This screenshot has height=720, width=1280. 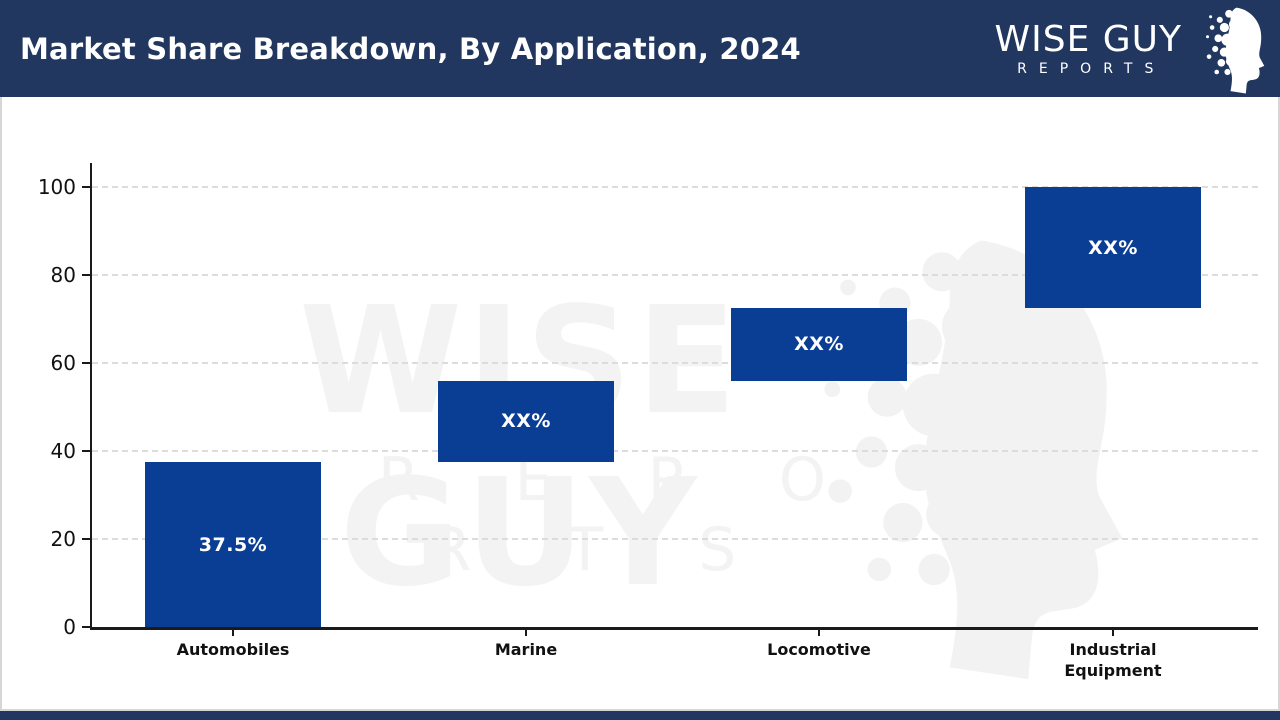 What do you see at coordinates (63, 539) in the screenshot?
I see `y-tick-label: 20` at bounding box center [63, 539].